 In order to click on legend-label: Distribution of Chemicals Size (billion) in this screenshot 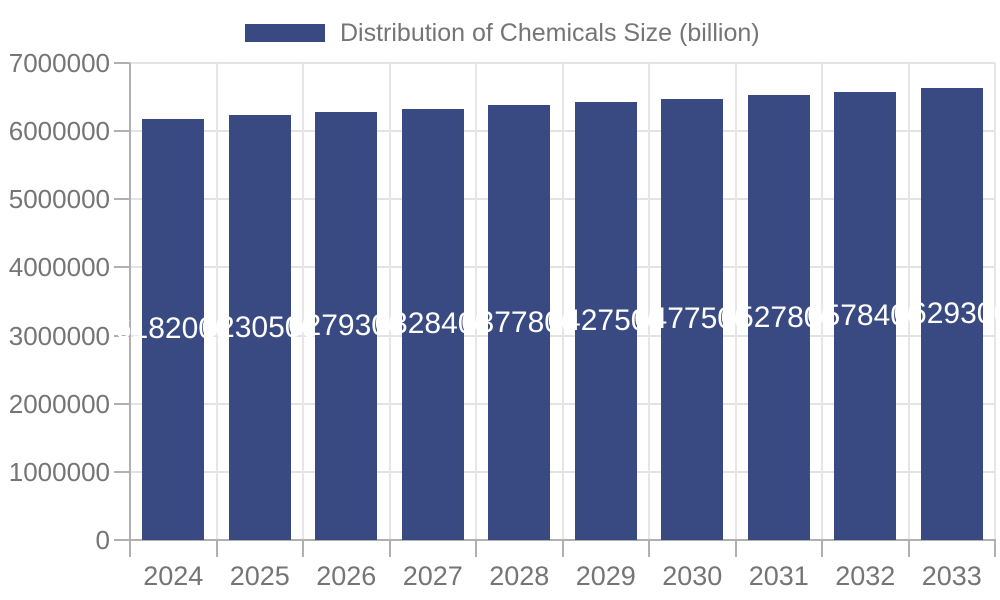, I will do `click(550, 33)`.